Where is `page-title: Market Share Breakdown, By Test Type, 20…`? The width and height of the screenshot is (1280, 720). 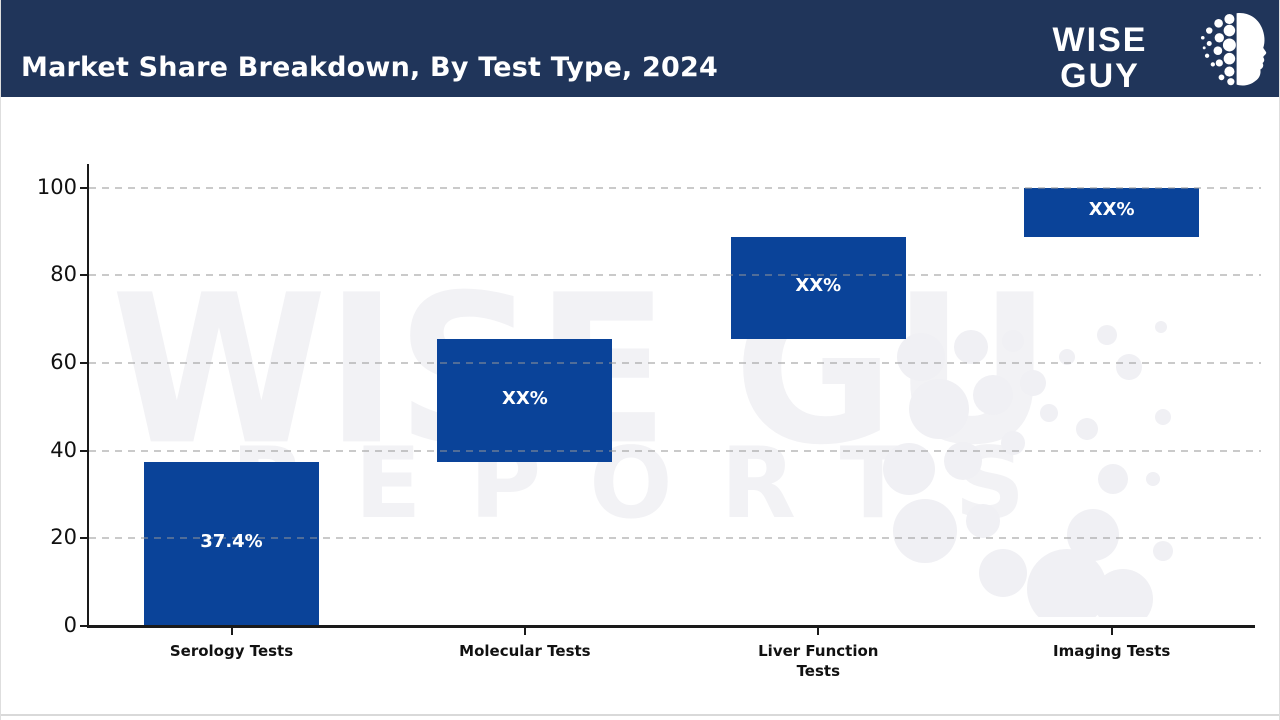
page-title: Market Share Breakdown, By Test Type, 20… is located at coordinates (370, 68).